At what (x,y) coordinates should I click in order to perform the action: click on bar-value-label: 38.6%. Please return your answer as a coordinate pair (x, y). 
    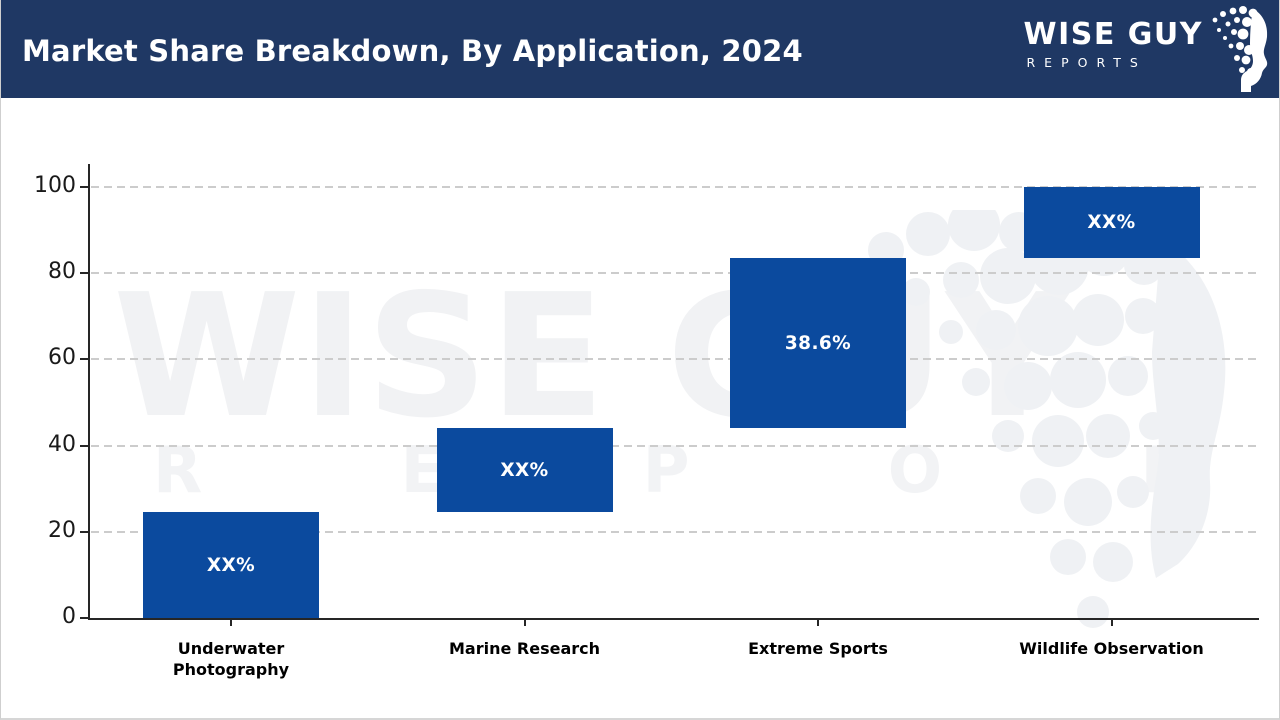
    Looking at the image, I should click on (818, 343).